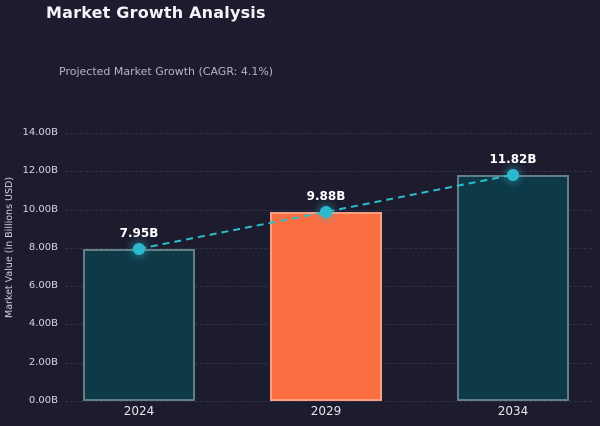 The image size is (600, 426). I want to click on y-tick-label-2.00B: 2.00B, so click(43, 362).